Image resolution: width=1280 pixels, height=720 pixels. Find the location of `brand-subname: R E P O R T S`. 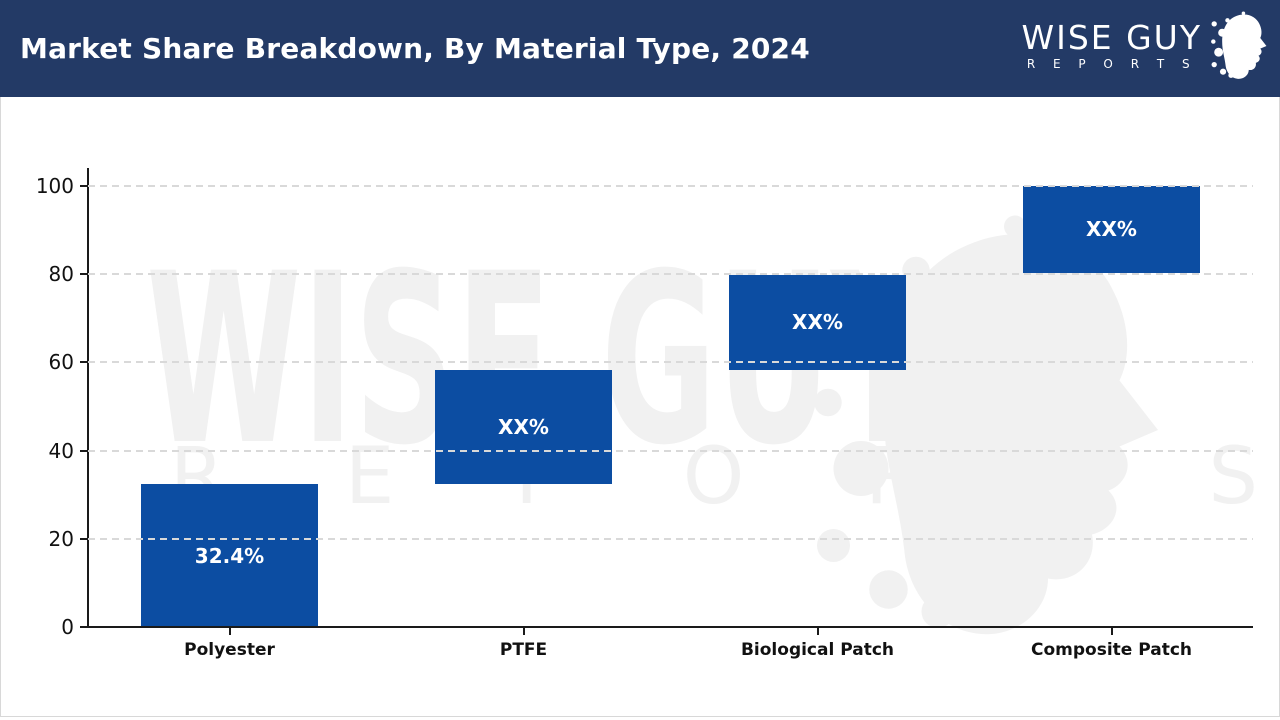

brand-subname: R E P O R T S is located at coordinates (1111, 64).